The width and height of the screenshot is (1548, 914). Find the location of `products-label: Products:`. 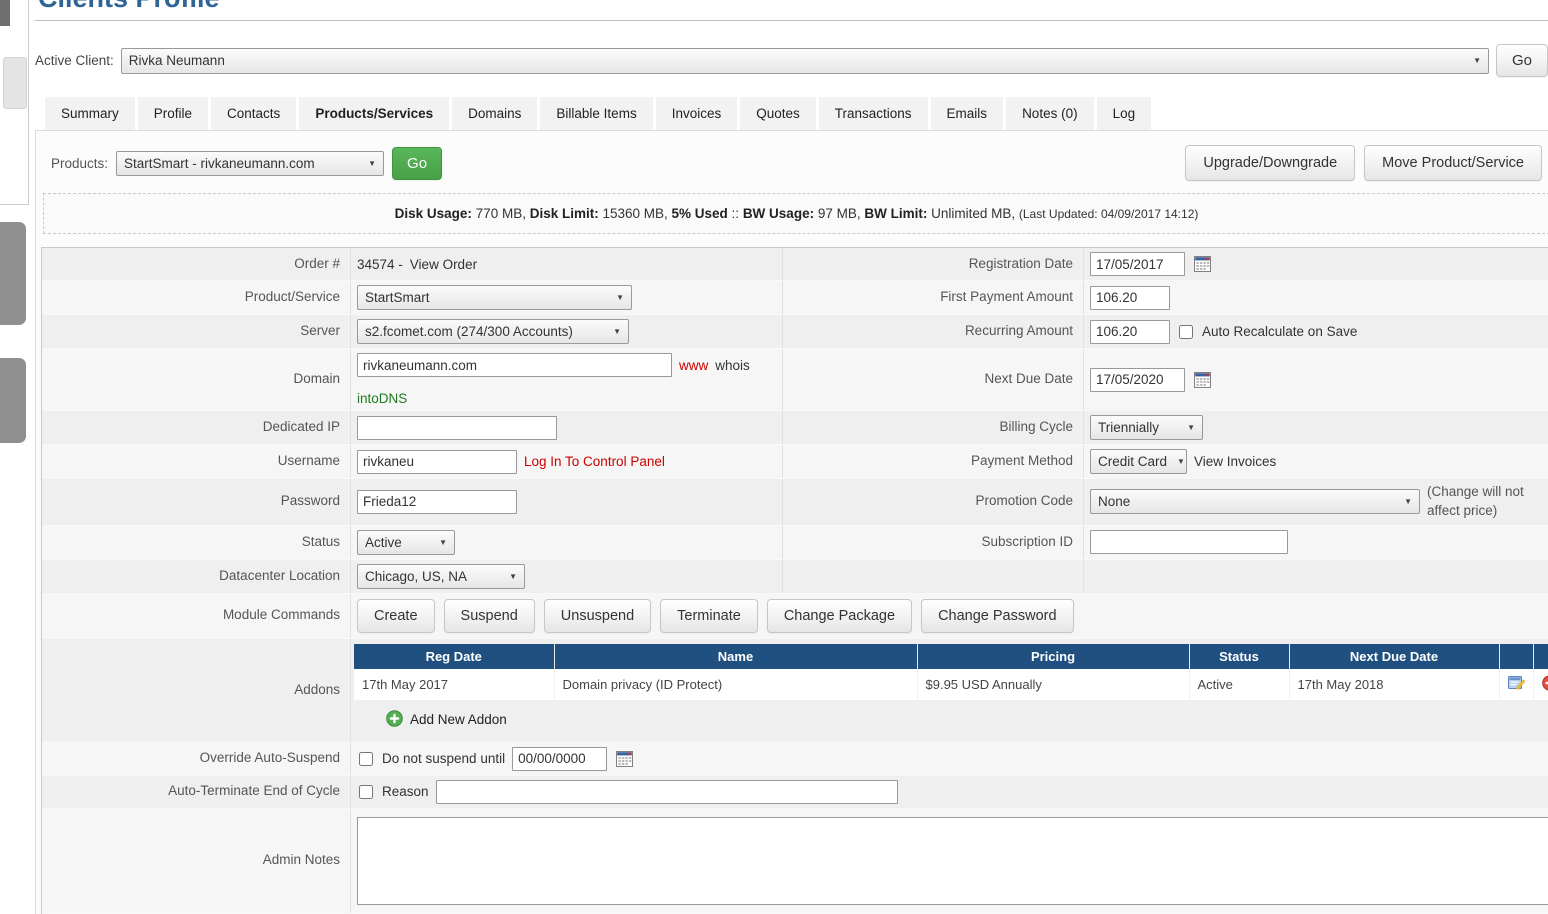

products-label: Products: is located at coordinates (79, 163).